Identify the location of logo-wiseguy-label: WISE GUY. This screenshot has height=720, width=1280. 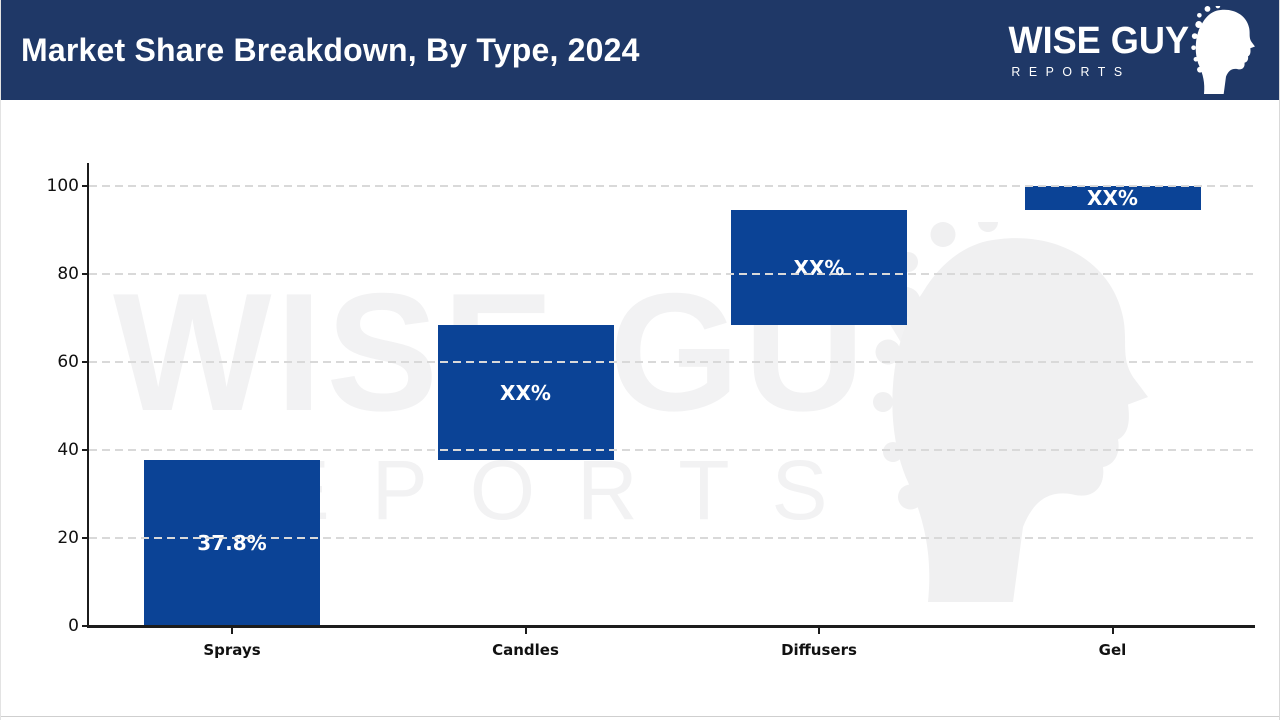
(1098, 40).